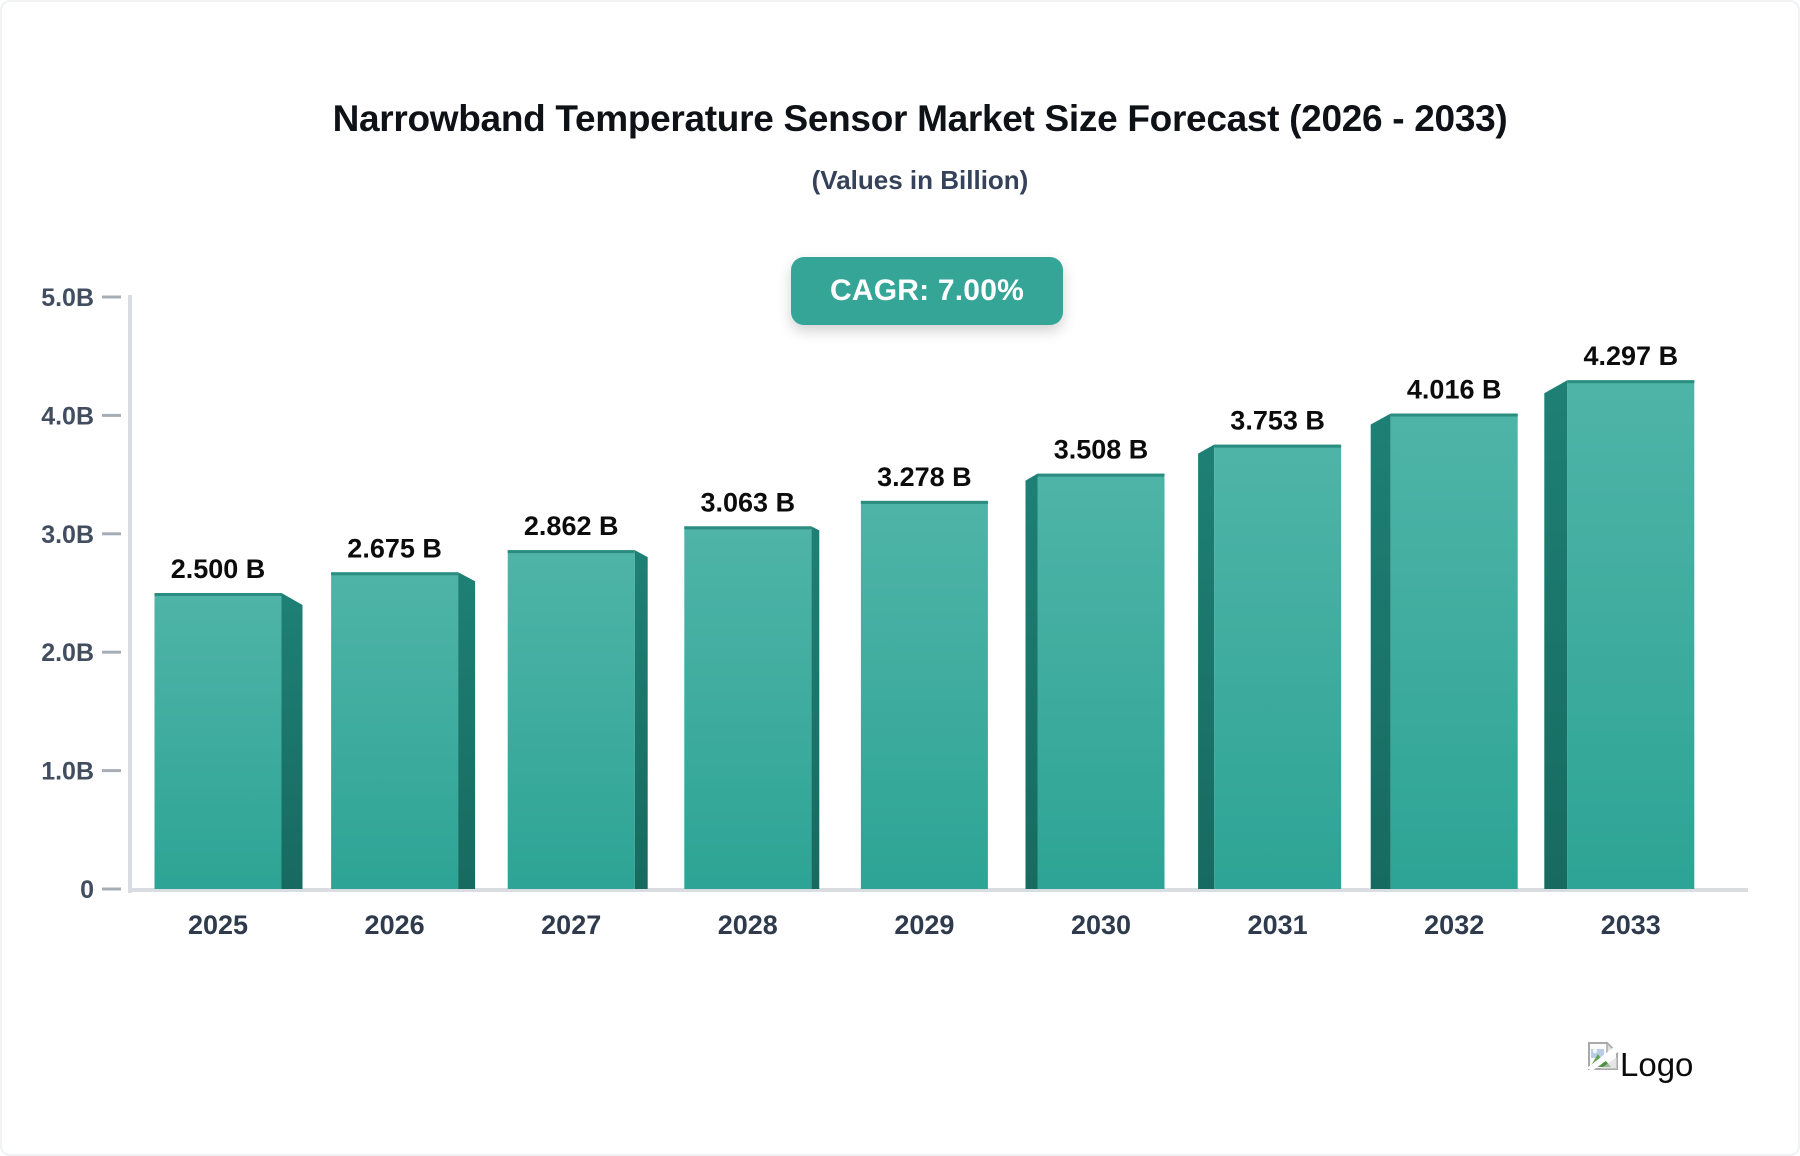 The image size is (1800, 1156). What do you see at coordinates (67, 416) in the screenshot?
I see `y-tick-label: 4.0B` at bounding box center [67, 416].